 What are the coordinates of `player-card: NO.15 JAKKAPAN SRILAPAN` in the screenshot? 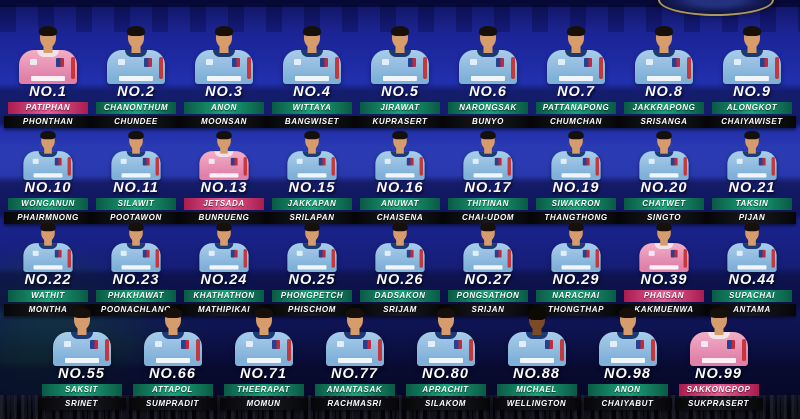 It's located at (312, 173).